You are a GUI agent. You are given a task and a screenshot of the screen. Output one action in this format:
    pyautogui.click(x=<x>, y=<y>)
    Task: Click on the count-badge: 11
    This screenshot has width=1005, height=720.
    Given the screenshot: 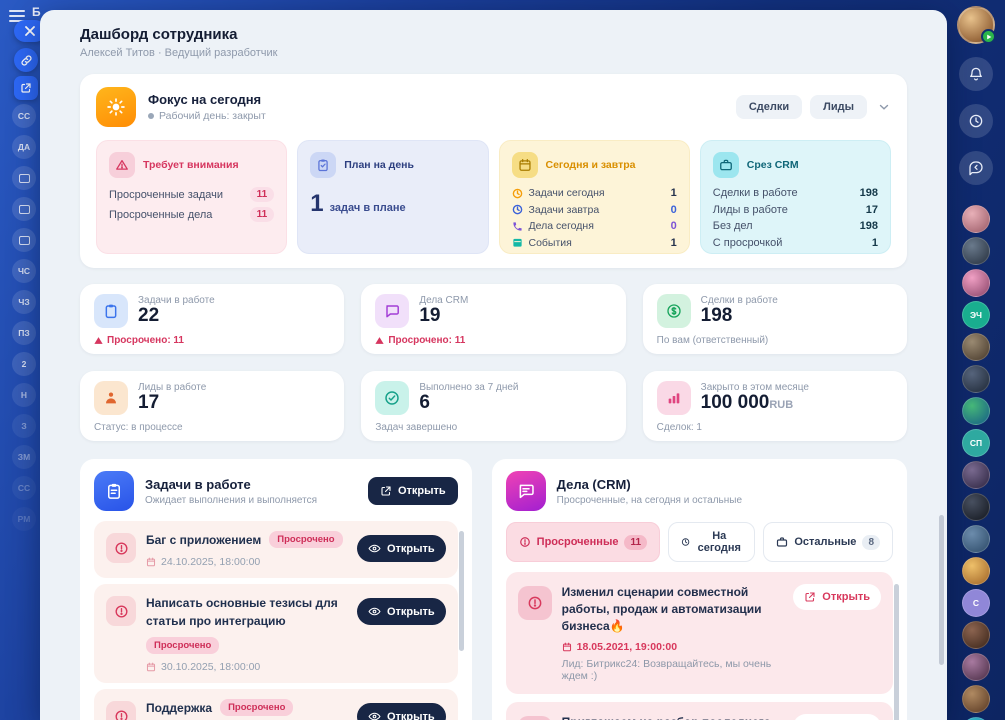 What is the action you would take?
    pyautogui.click(x=262, y=214)
    